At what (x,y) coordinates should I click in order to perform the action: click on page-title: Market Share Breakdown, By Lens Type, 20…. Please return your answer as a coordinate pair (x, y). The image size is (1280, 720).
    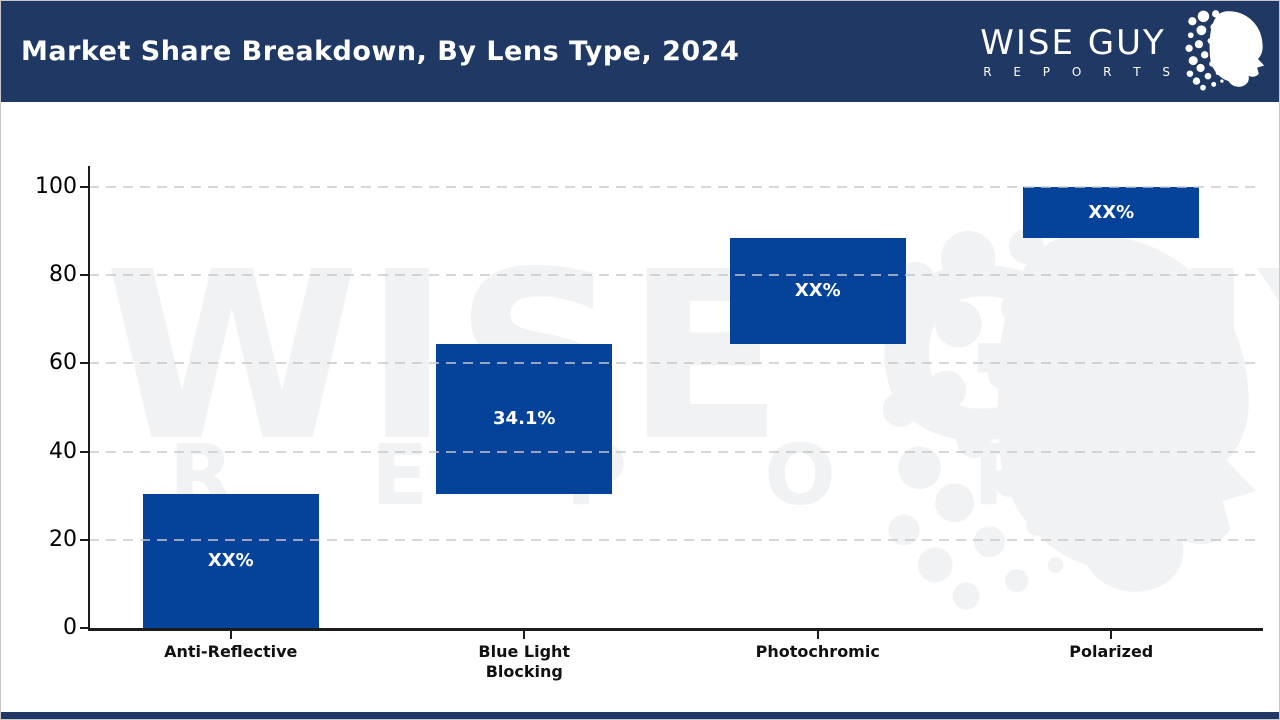
    Looking at the image, I should click on (380, 51).